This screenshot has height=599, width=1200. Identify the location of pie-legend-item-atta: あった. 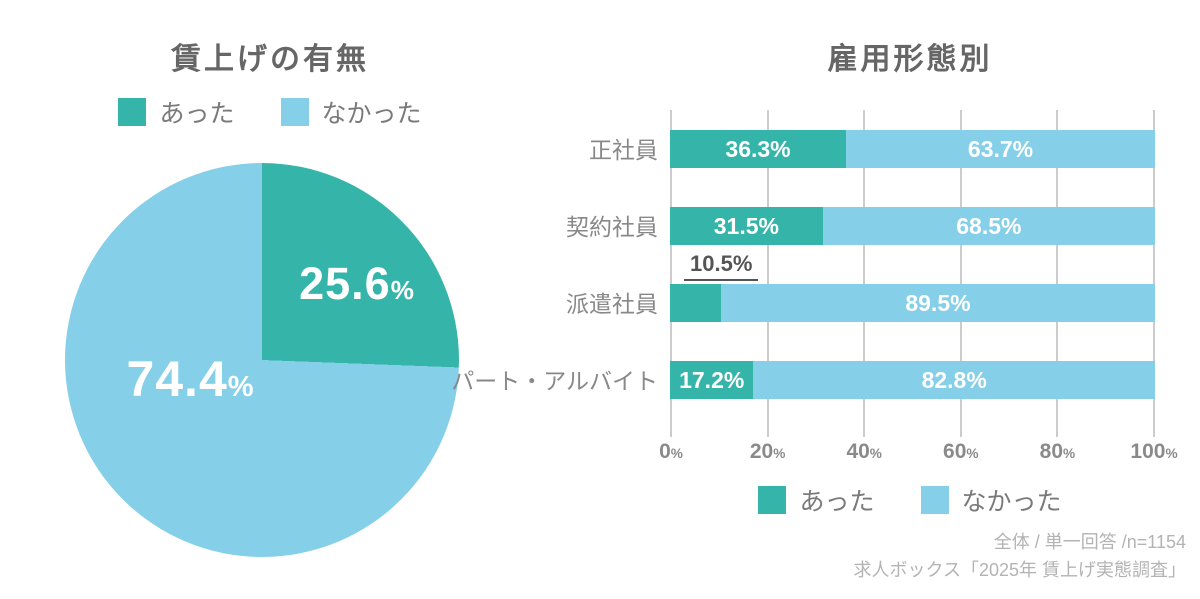
(176, 112).